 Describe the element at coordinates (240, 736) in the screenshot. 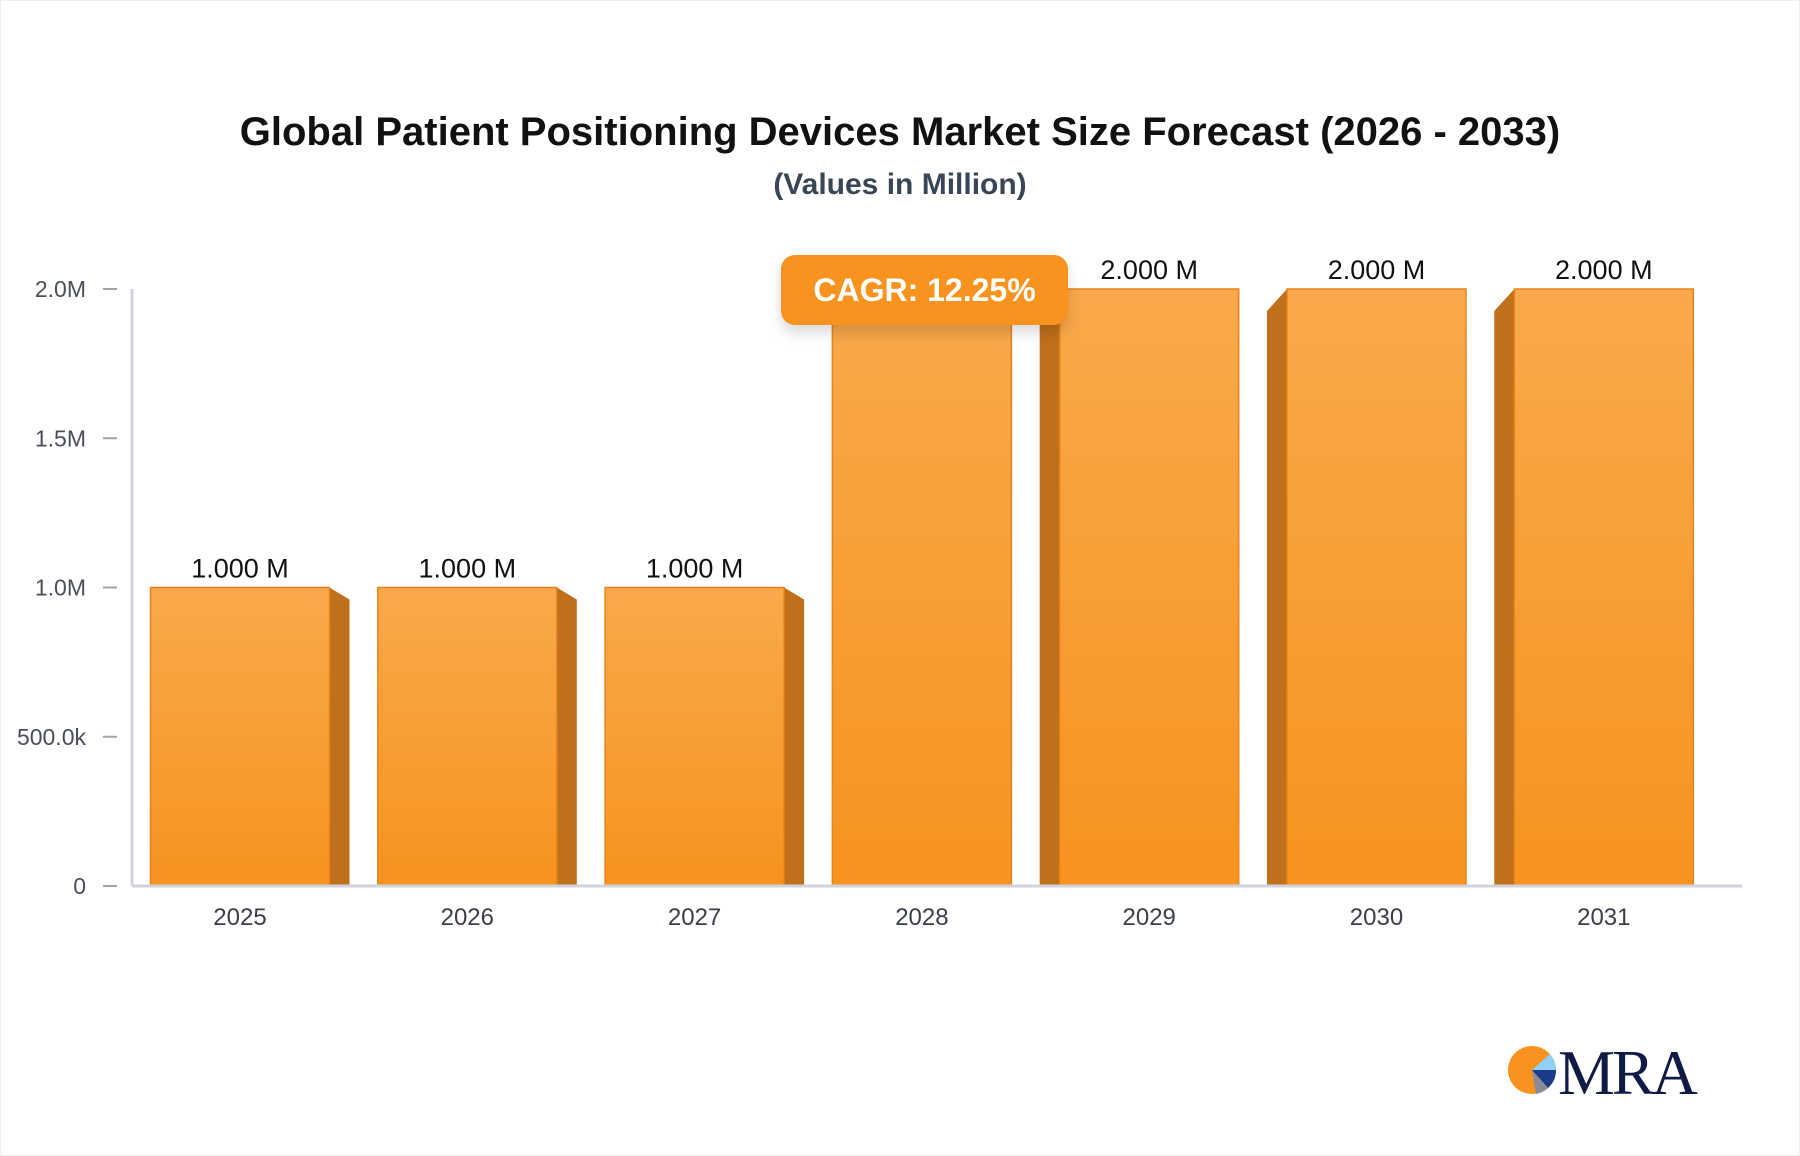

I see `bar-2025` at that location.